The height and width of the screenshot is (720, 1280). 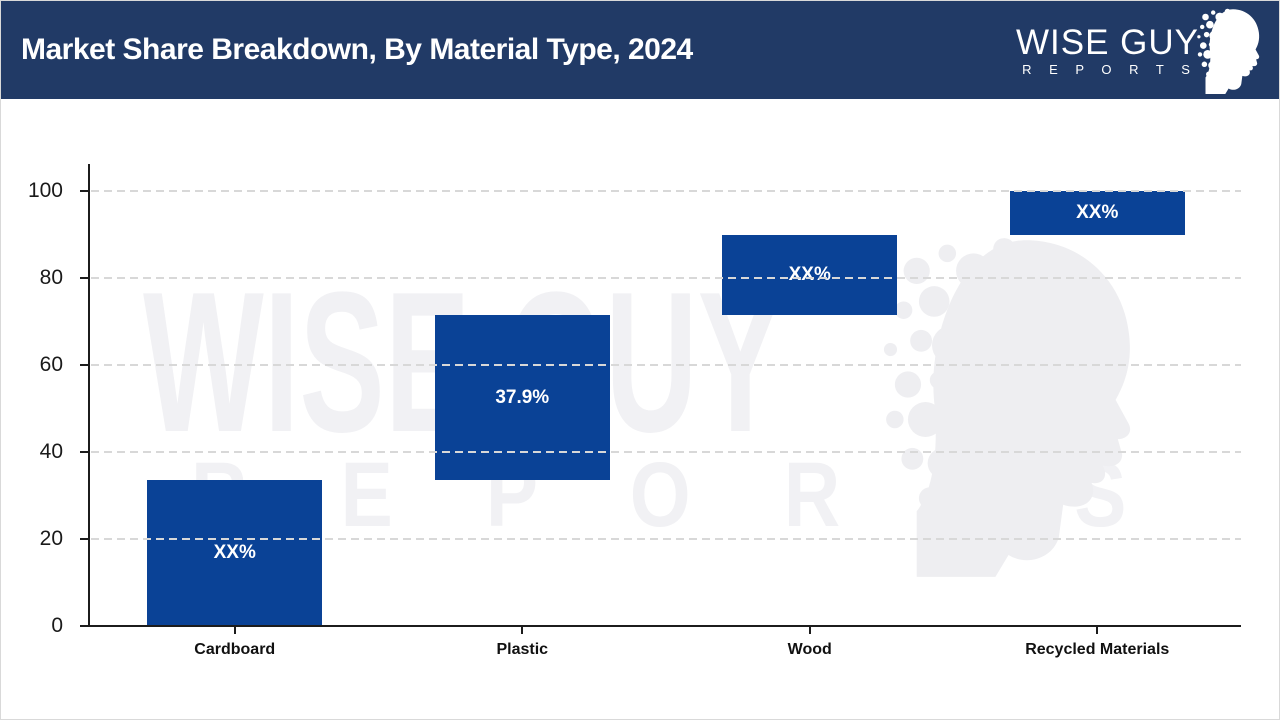 I want to click on y-tick-label: 40, so click(x=51, y=451).